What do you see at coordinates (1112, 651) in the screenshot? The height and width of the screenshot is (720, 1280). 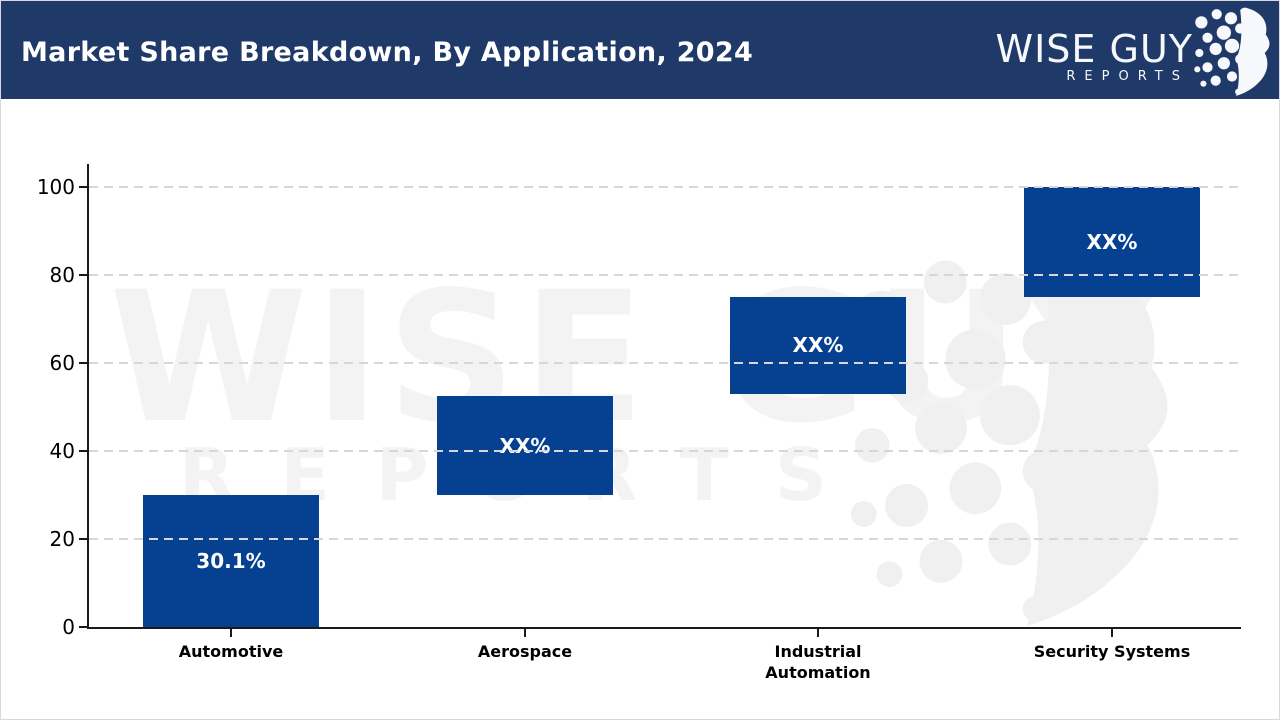 I see `x-category-label-3: Security Systems` at bounding box center [1112, 651].